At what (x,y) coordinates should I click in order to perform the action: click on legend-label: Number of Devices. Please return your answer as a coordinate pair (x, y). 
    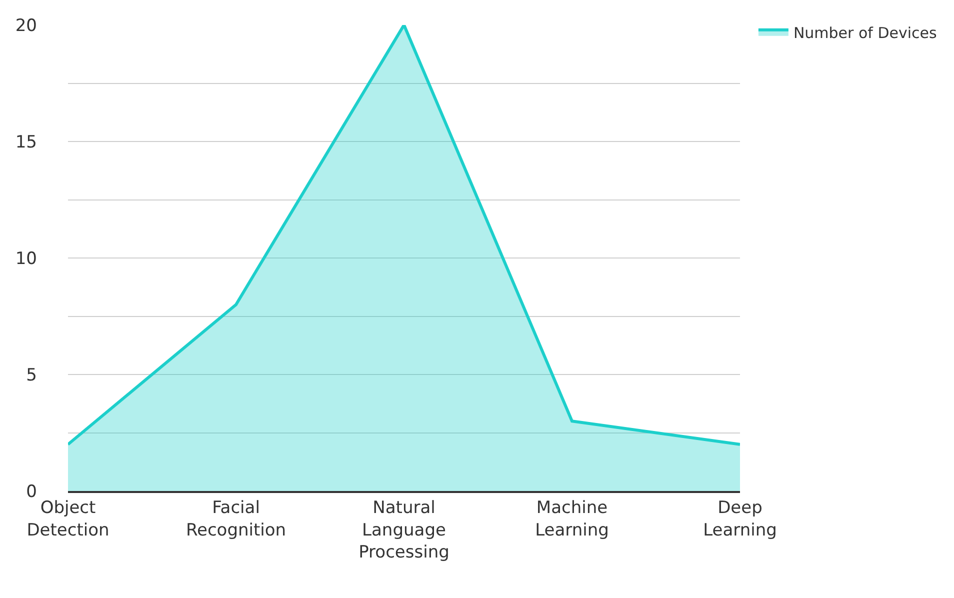
    Looking at the image, I should click on (865, 33).